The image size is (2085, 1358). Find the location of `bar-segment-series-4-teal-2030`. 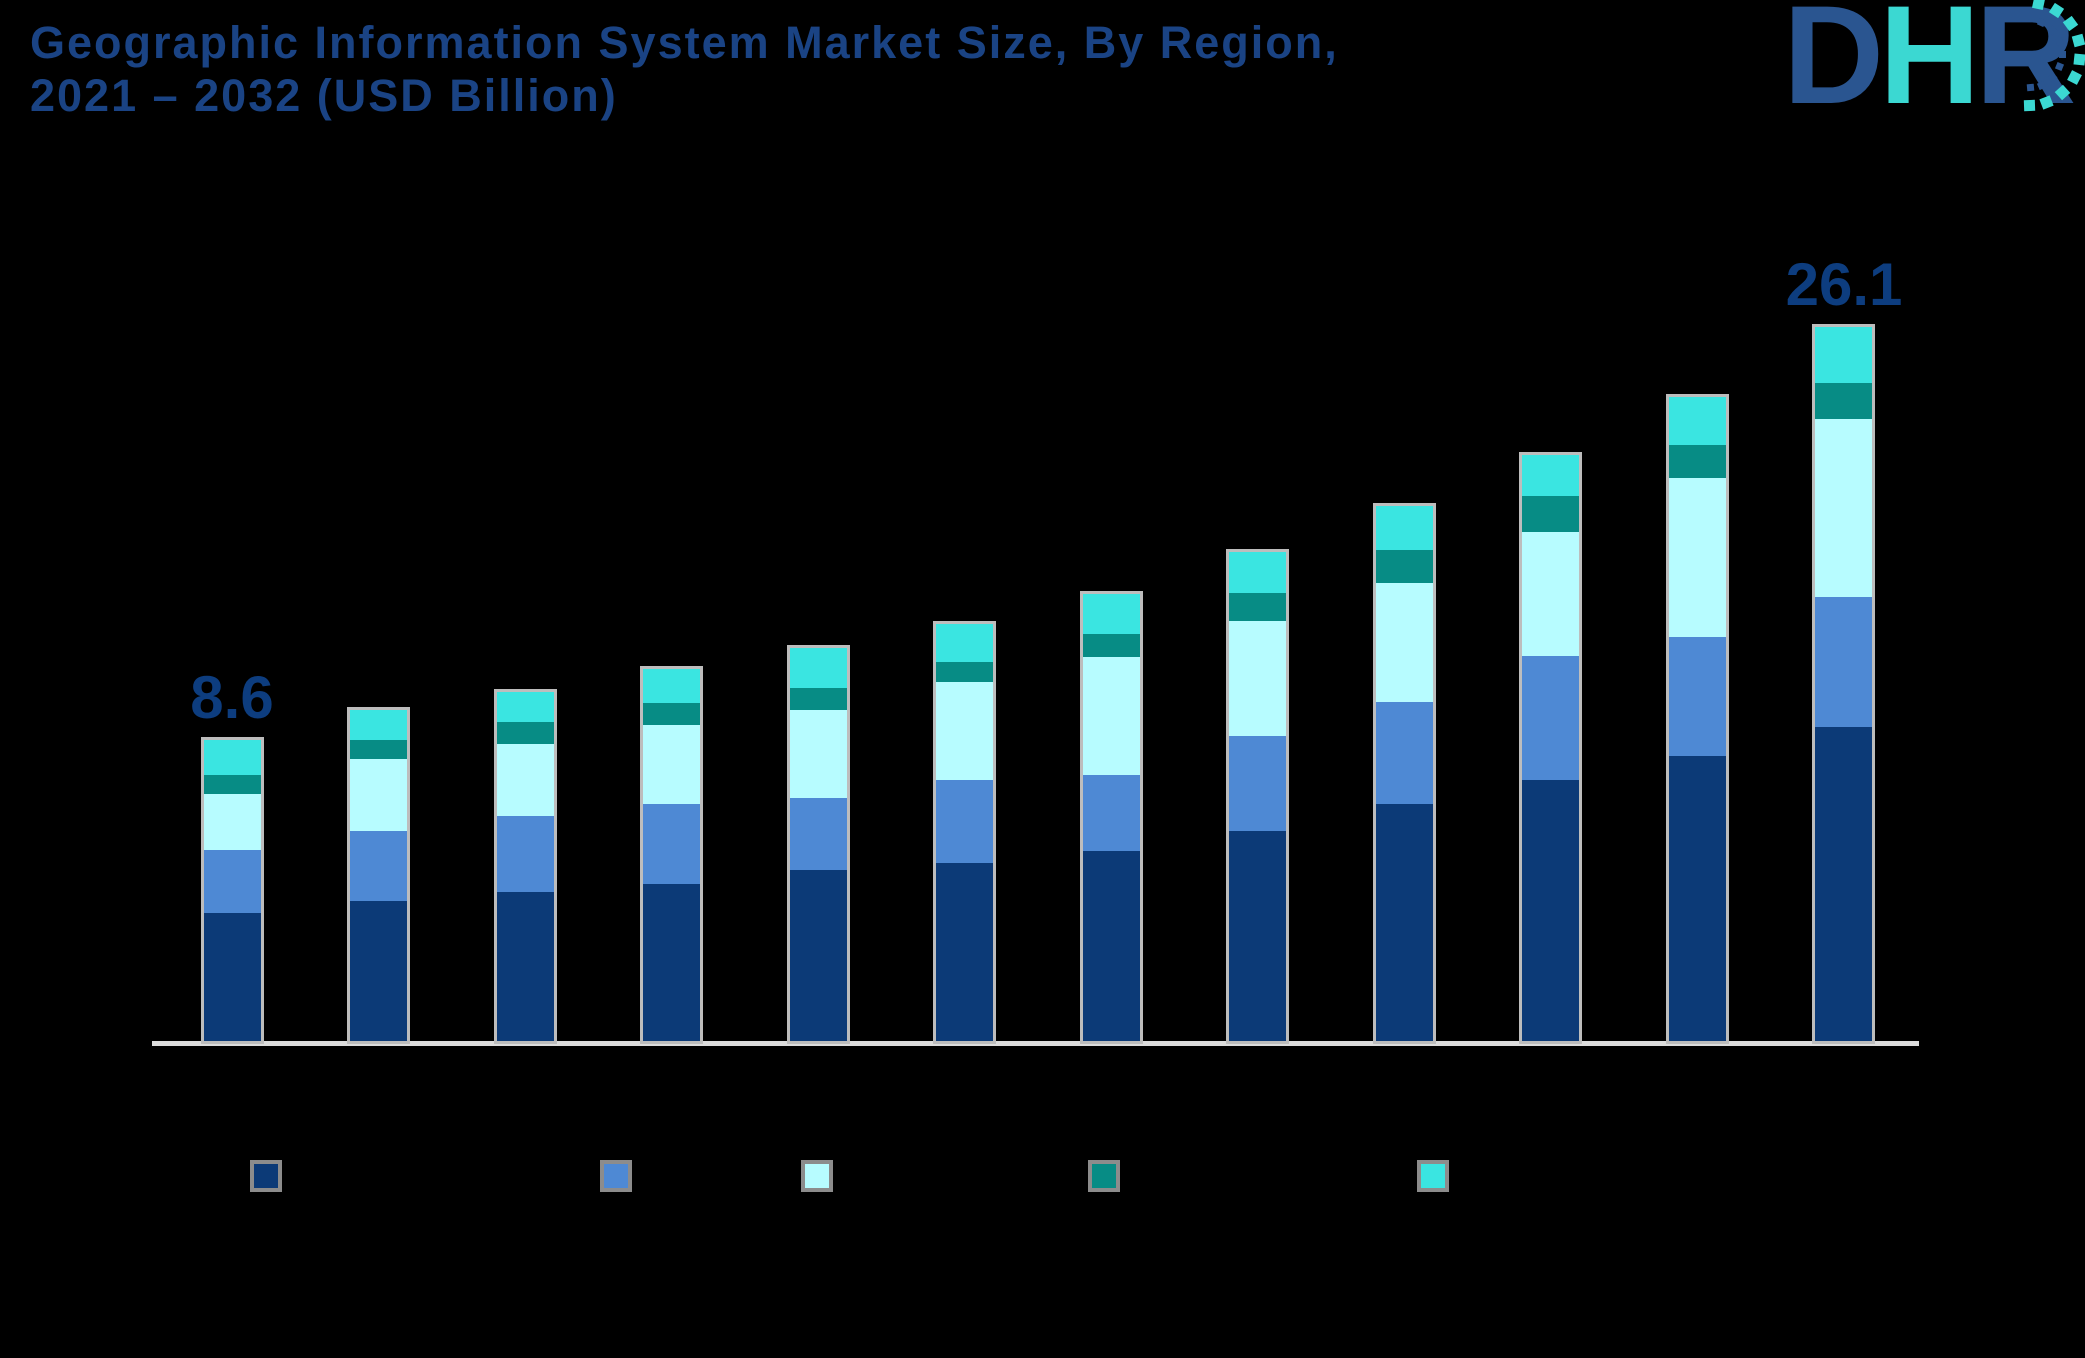

bar-segment-series-4-teal-2030 is located at coordinates (1550, 514).